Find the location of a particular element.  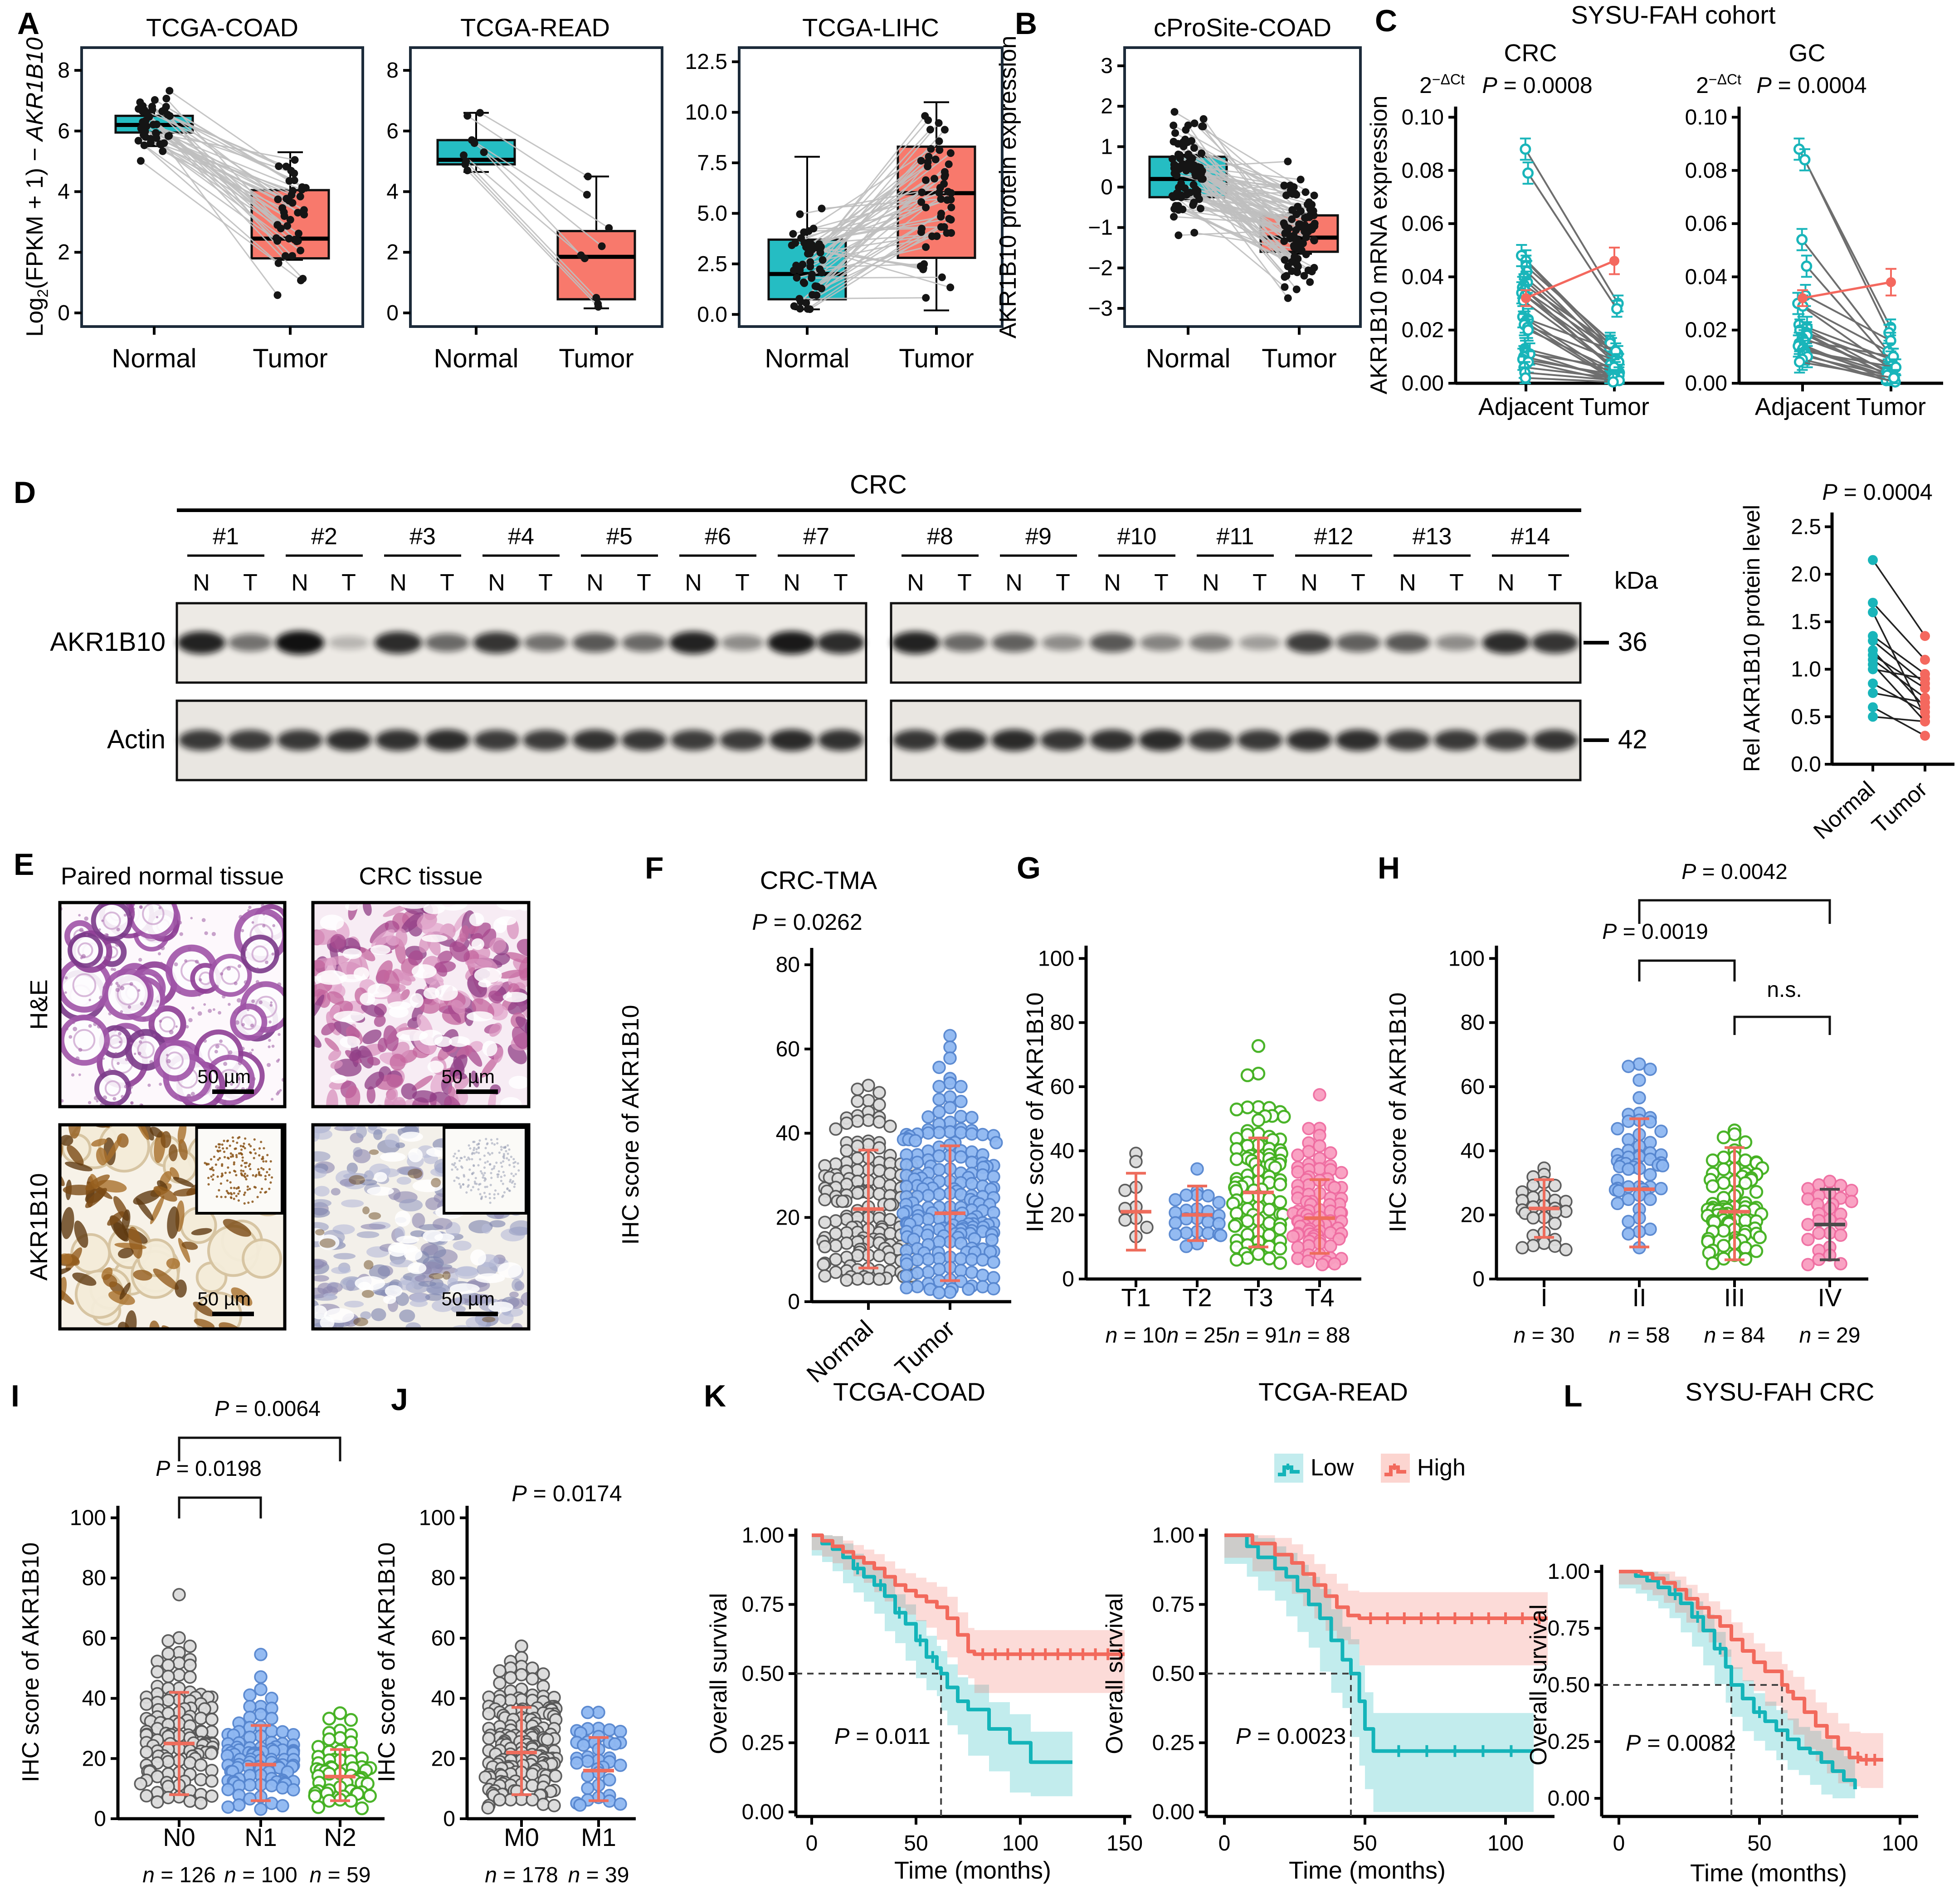

svg-text: n = 126 is located at coordinates (179, 1875).